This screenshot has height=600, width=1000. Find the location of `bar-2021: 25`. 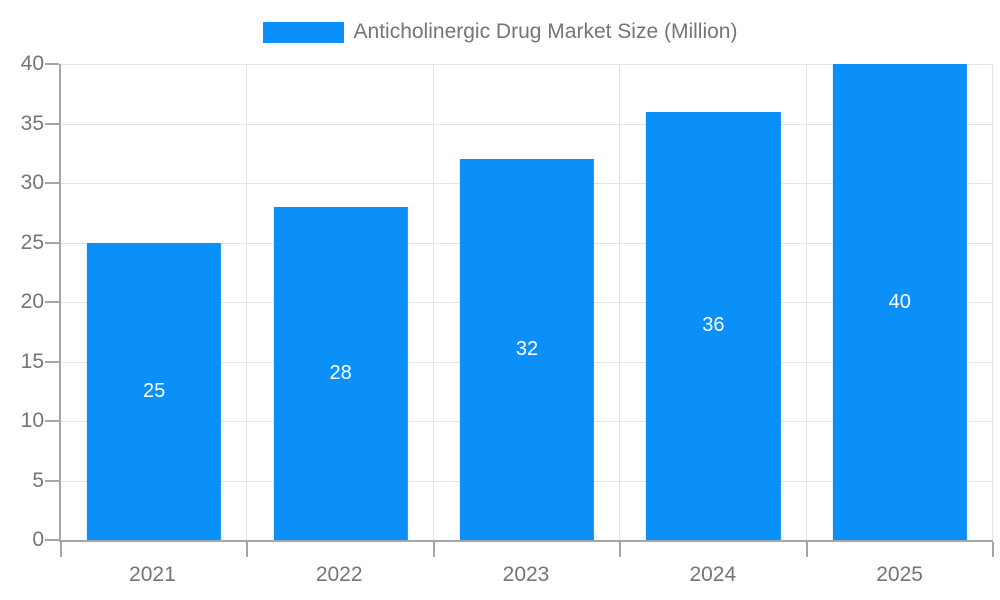

bar-2021: 25 is located at coordinates (154, 391).